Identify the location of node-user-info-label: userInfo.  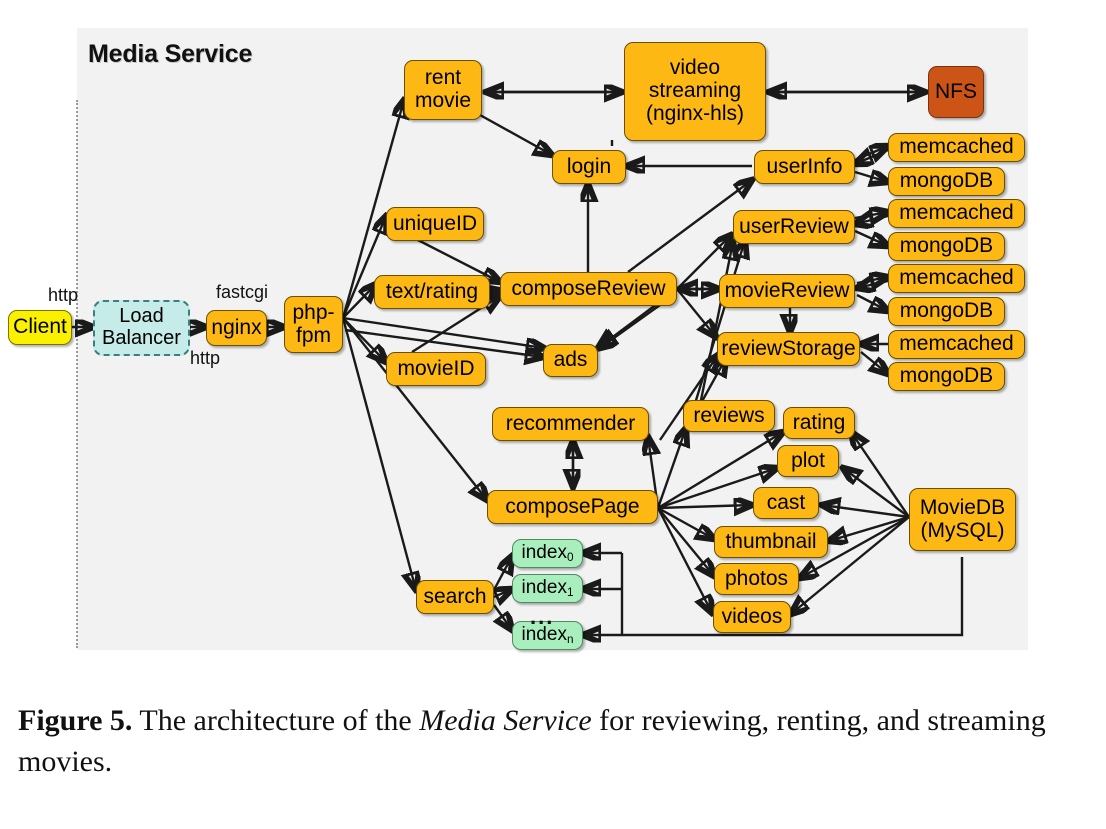
(804, 166).